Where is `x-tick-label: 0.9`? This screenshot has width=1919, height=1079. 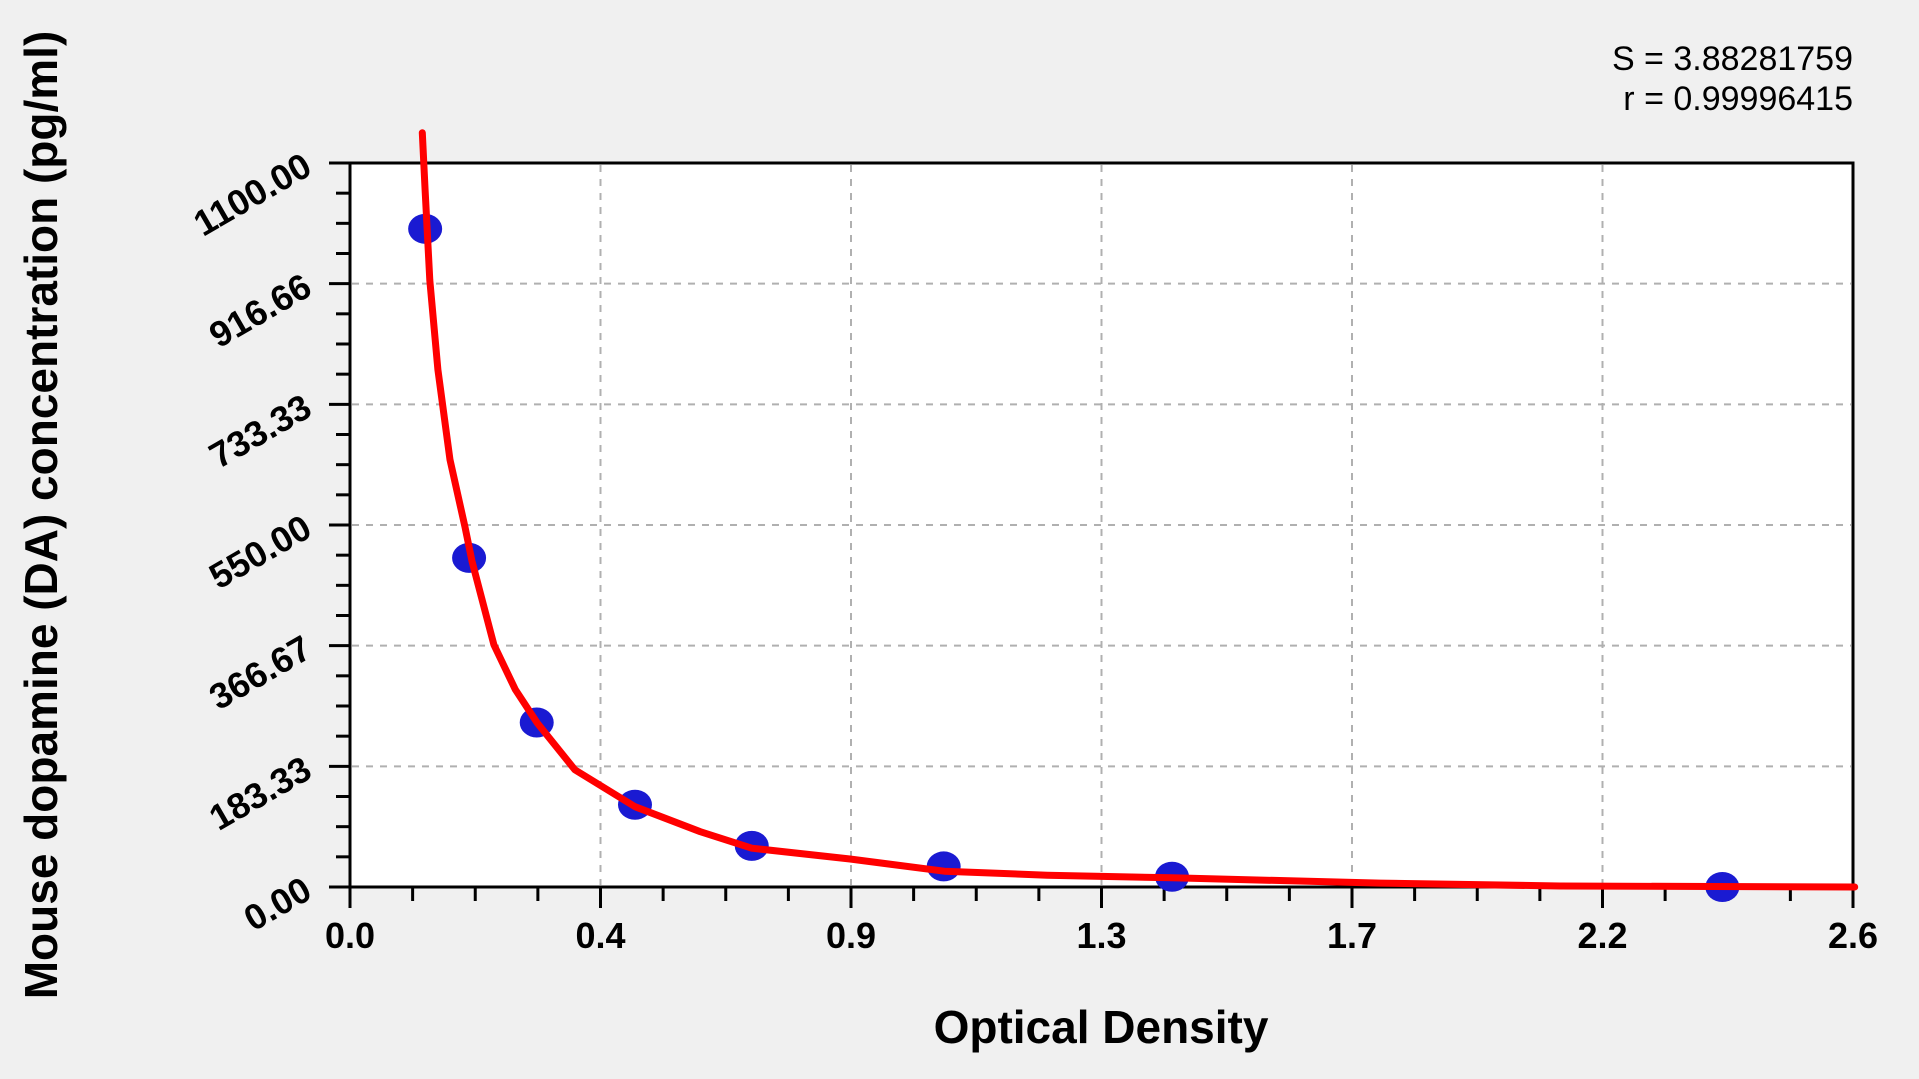 x-tick-label: 0.9 is located at coordinates (851, 935).